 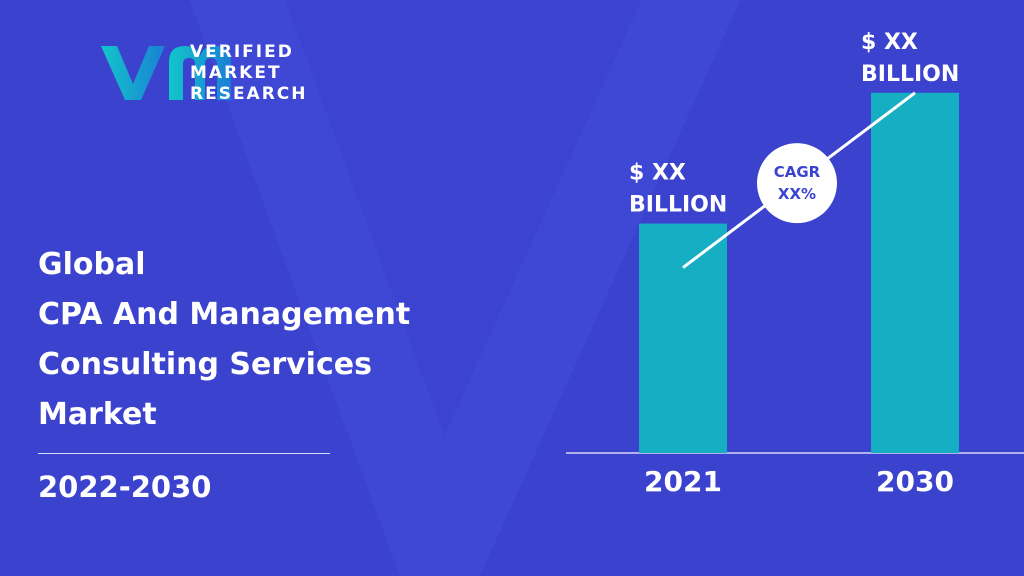 I want to click on bar-2030, so click(x=915, y=273).